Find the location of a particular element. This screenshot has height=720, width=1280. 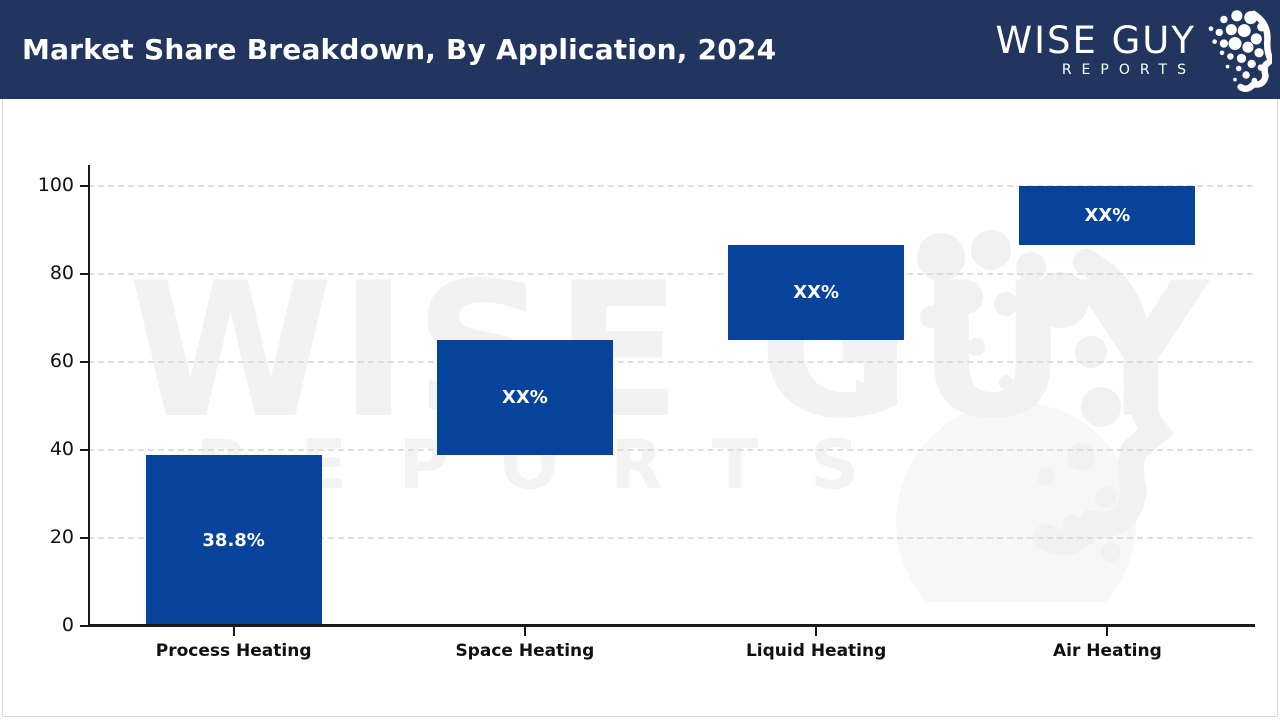

watermark-head-icon is located at coordinates (1015, 416).